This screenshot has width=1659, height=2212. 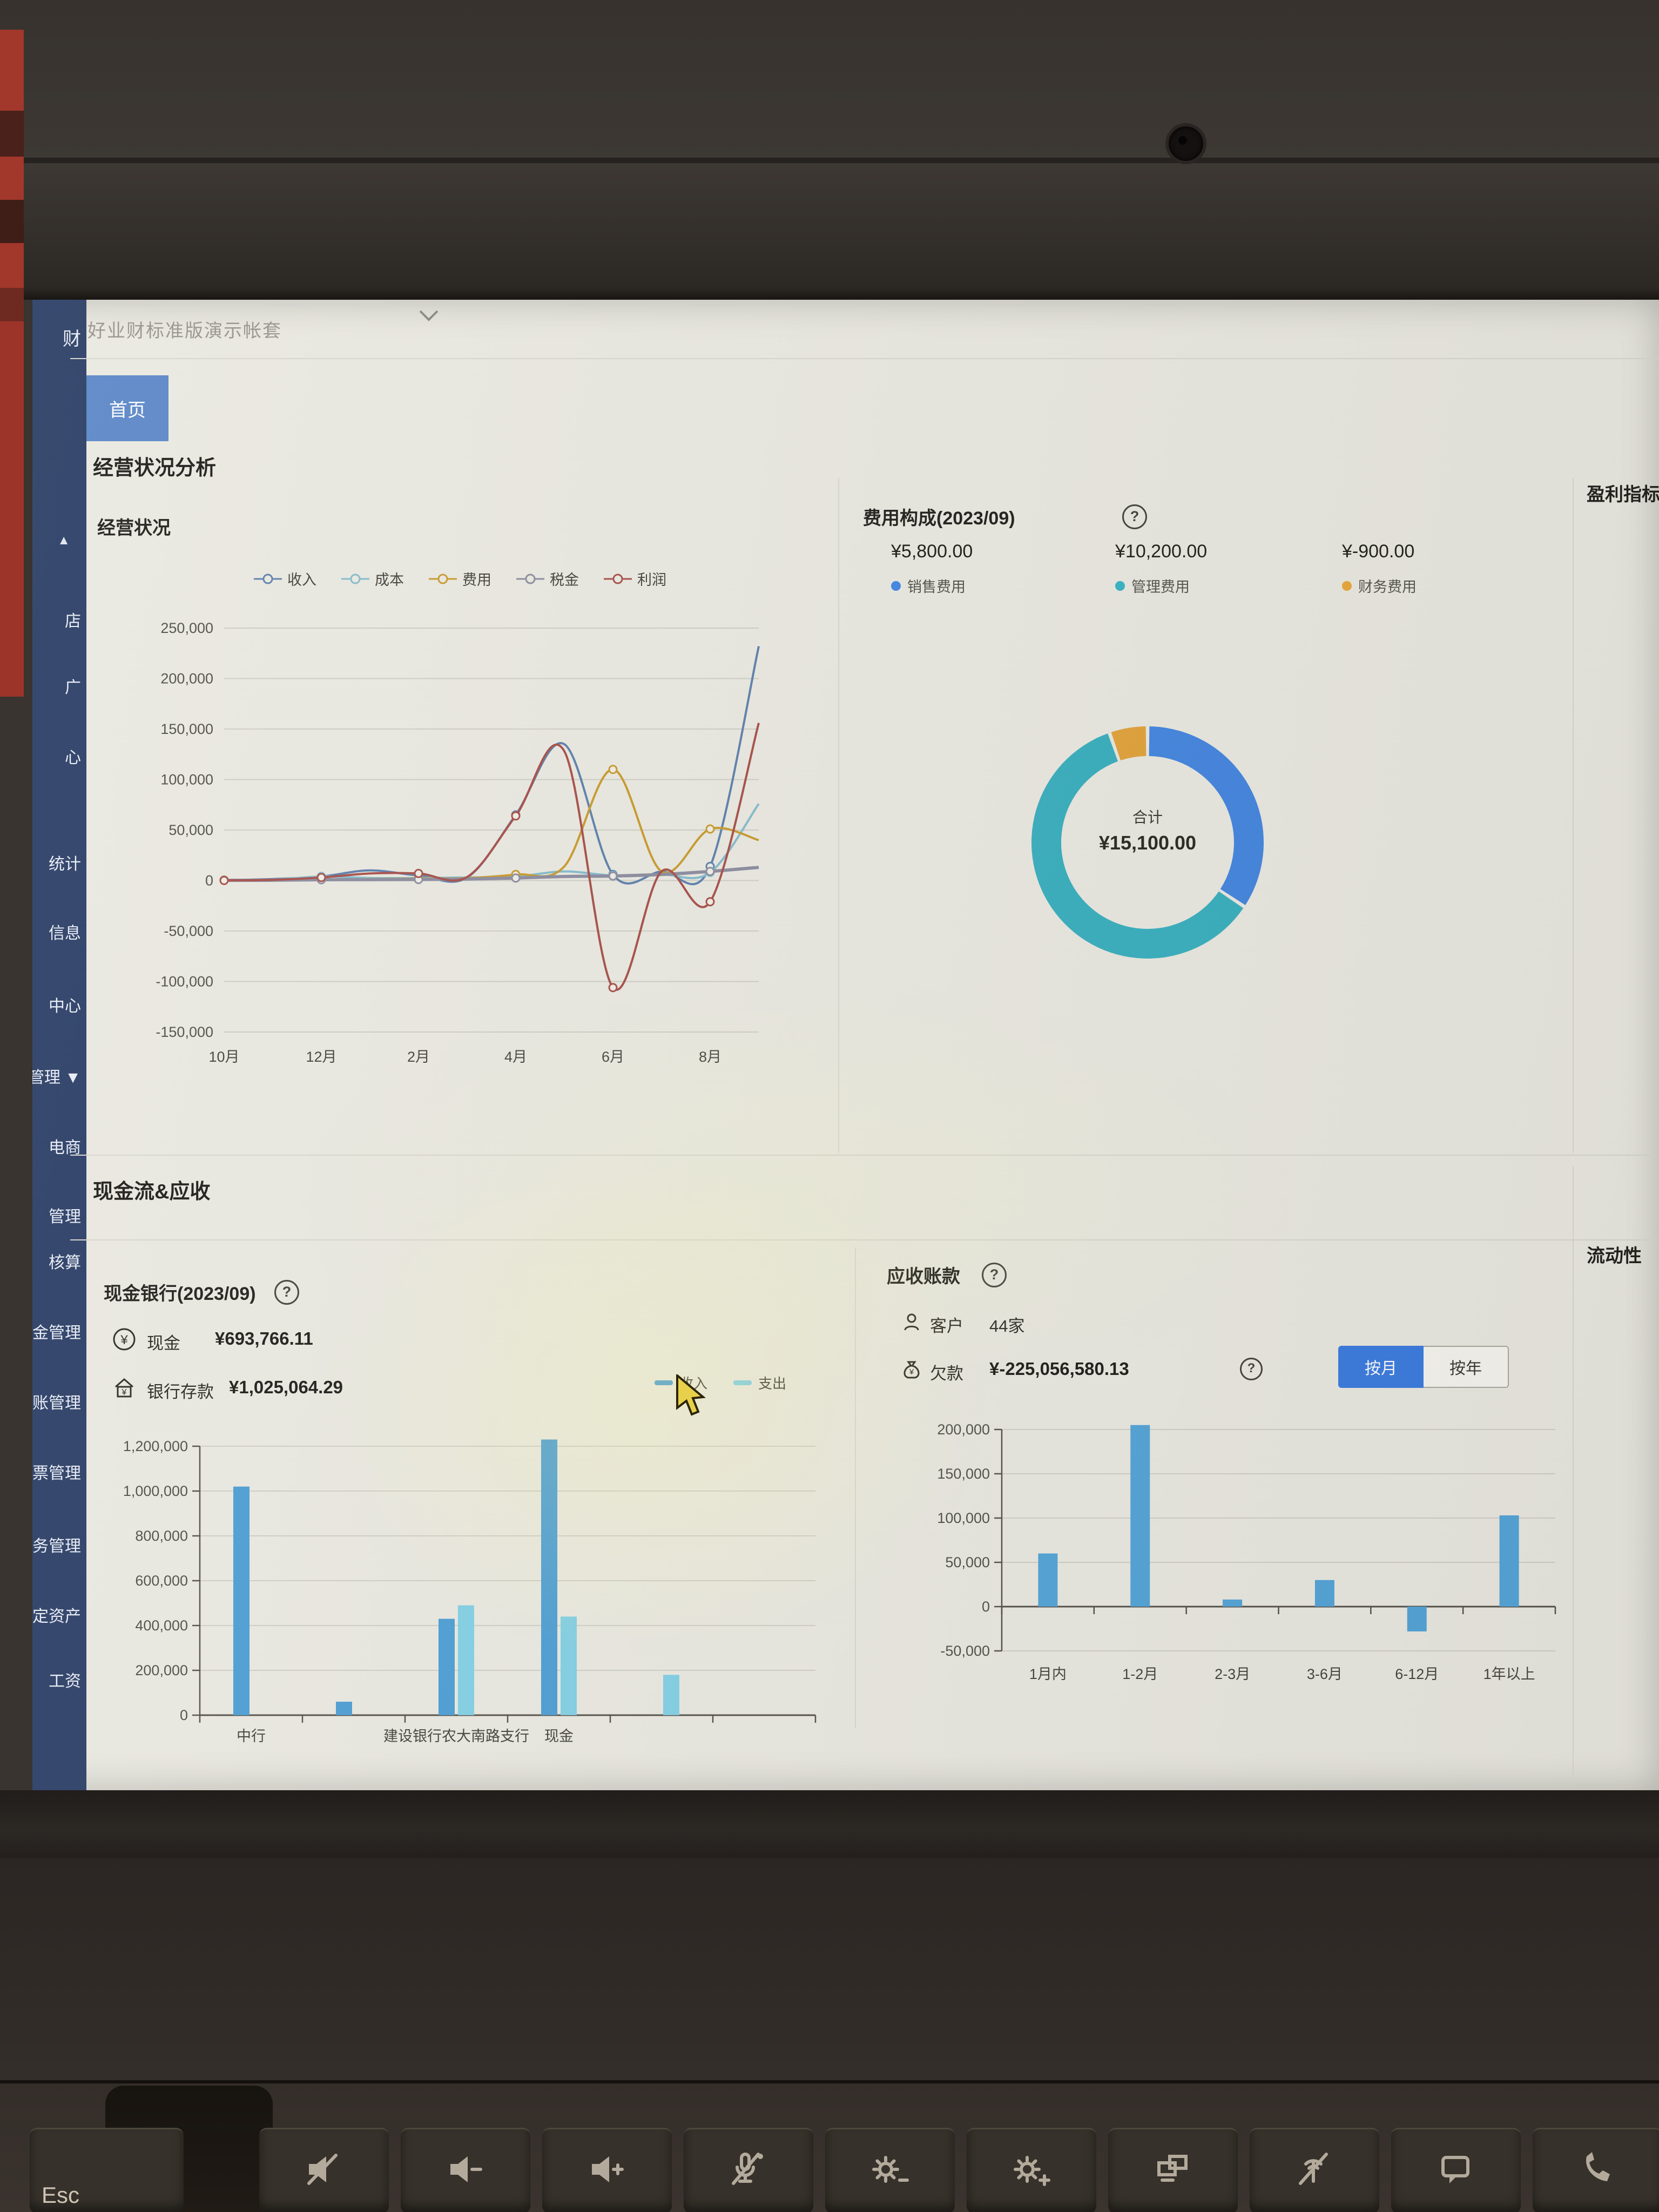 What do you see at coordinates (184, 1715) in the screenshot?
I see `svg-text: 0` at bounding box center [184, 1715].